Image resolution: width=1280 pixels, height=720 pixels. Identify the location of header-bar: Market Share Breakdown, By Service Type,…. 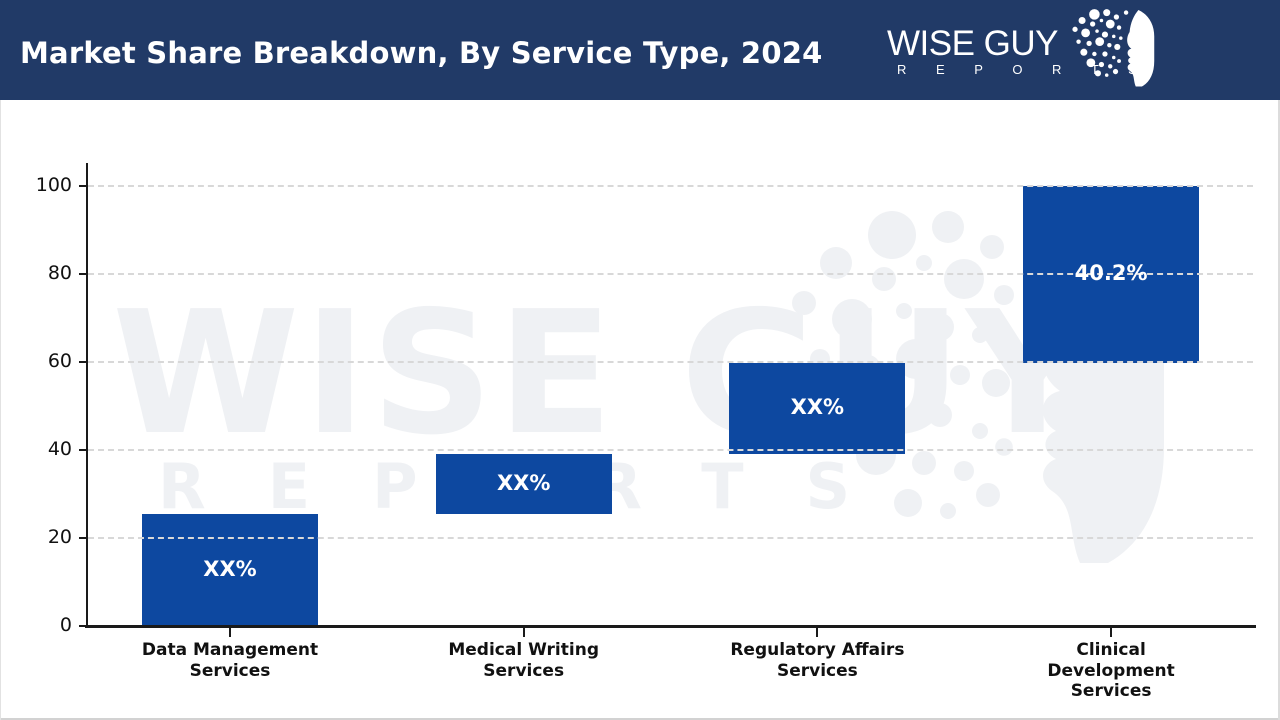
(640, 50).